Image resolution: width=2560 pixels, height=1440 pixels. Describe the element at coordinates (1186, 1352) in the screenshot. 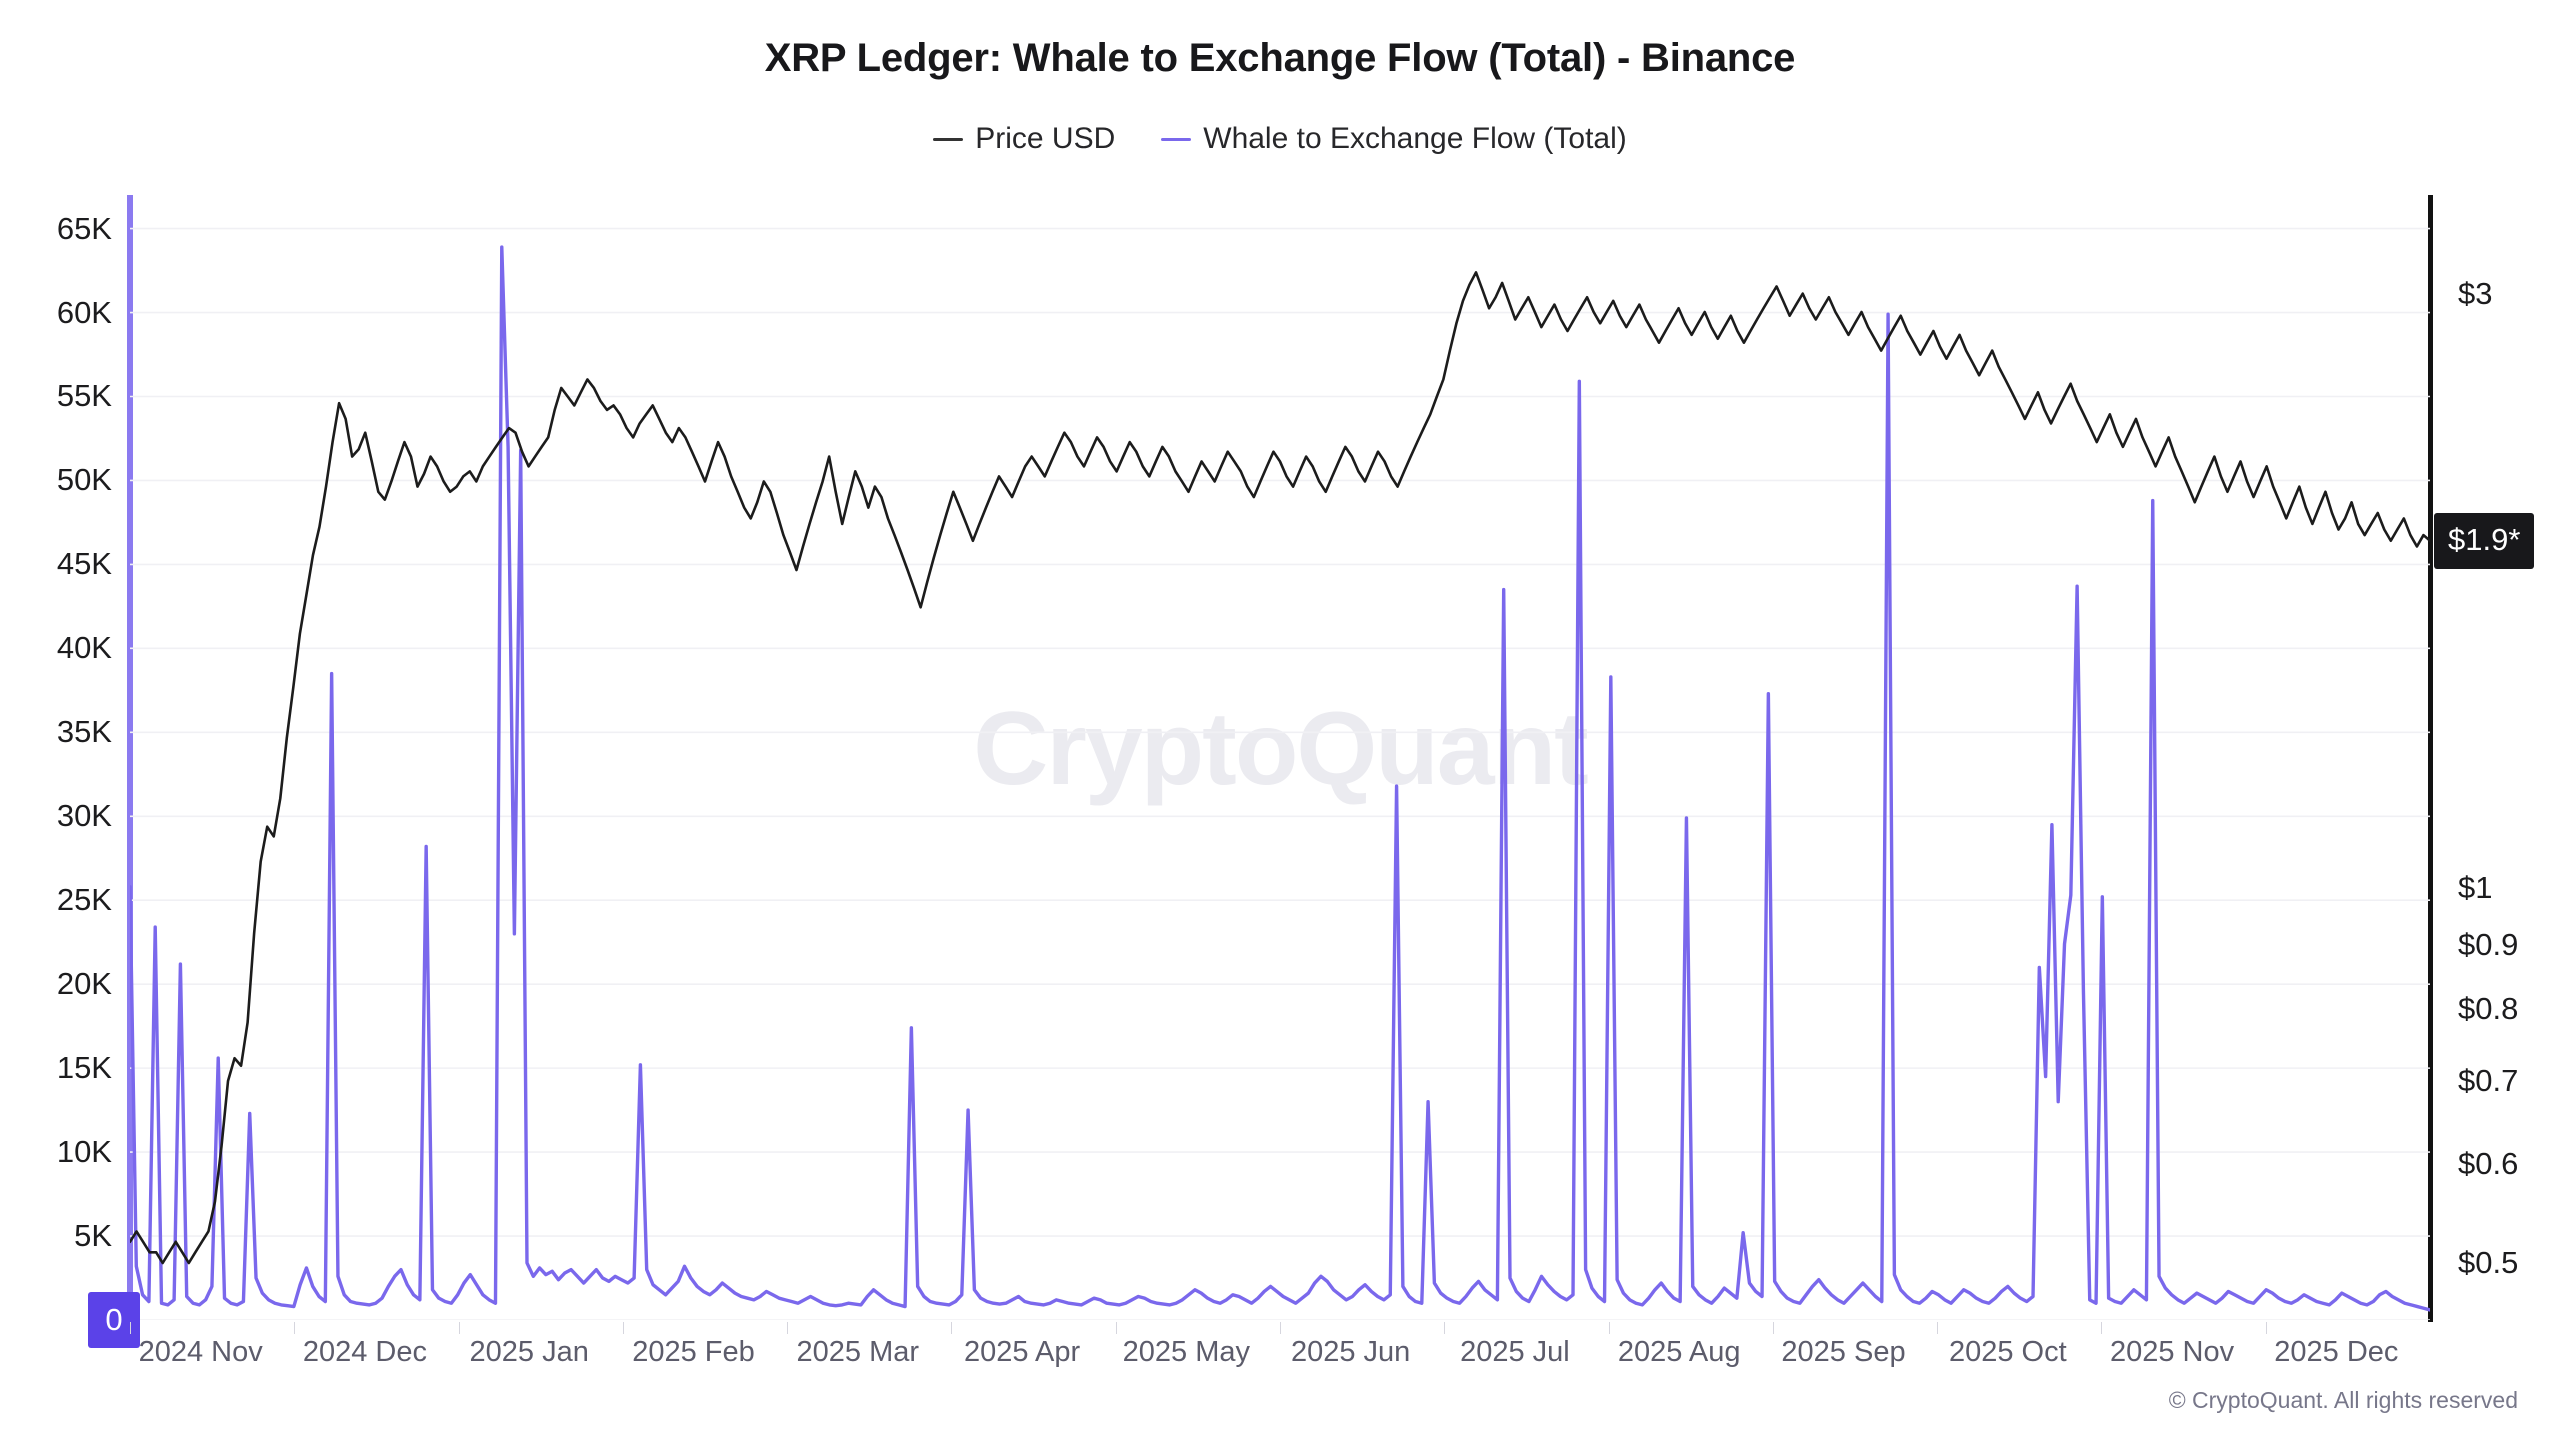

I see `x-axis-tick-label: 2025 May` at that location.